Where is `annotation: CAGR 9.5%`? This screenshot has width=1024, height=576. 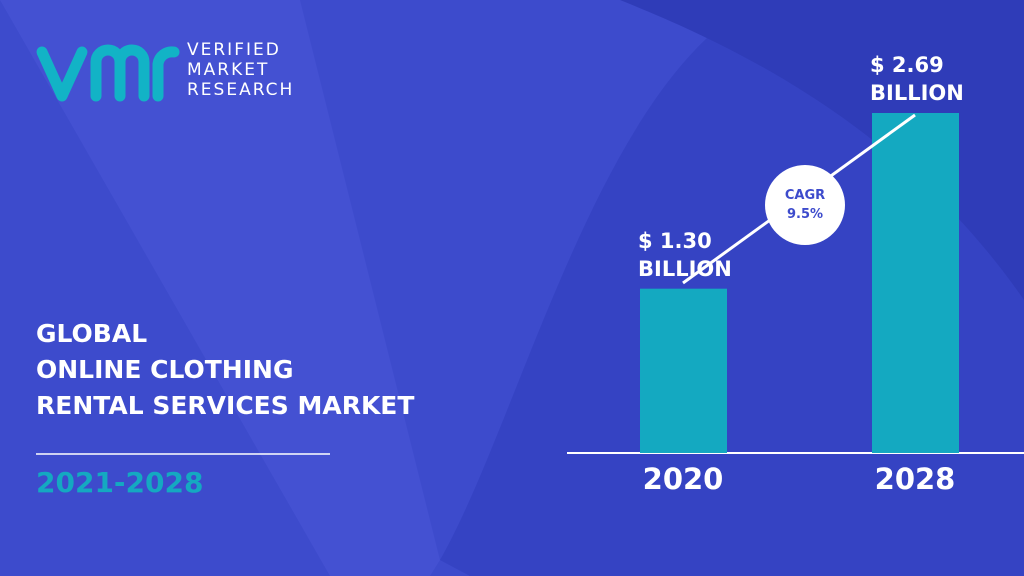 annotation: CAGR 9.5% is located at coordinates (805, 205).